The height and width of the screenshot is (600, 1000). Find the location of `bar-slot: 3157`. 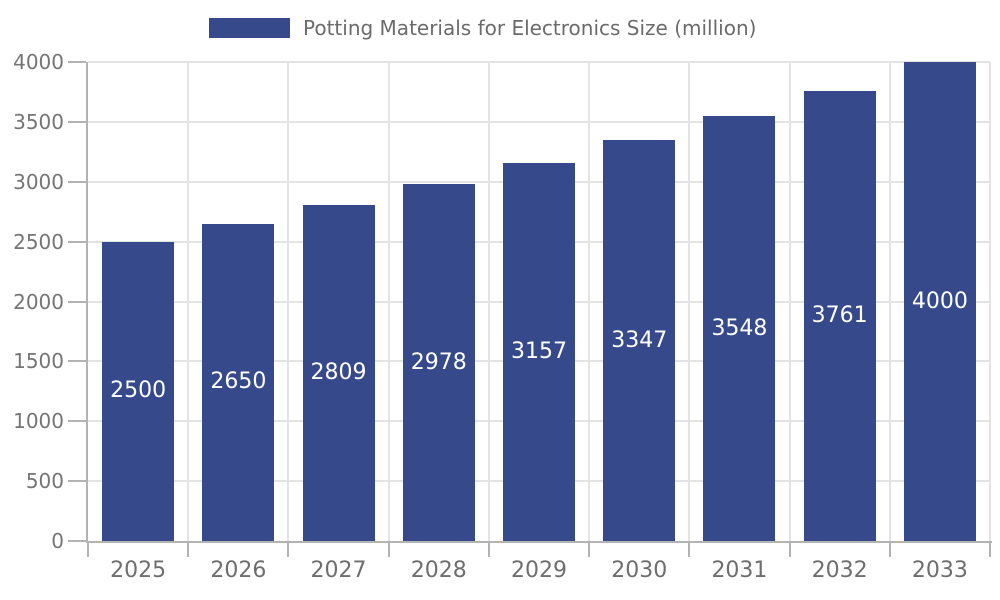

bar-slot: 3157 is located at coordinates (539, 301).